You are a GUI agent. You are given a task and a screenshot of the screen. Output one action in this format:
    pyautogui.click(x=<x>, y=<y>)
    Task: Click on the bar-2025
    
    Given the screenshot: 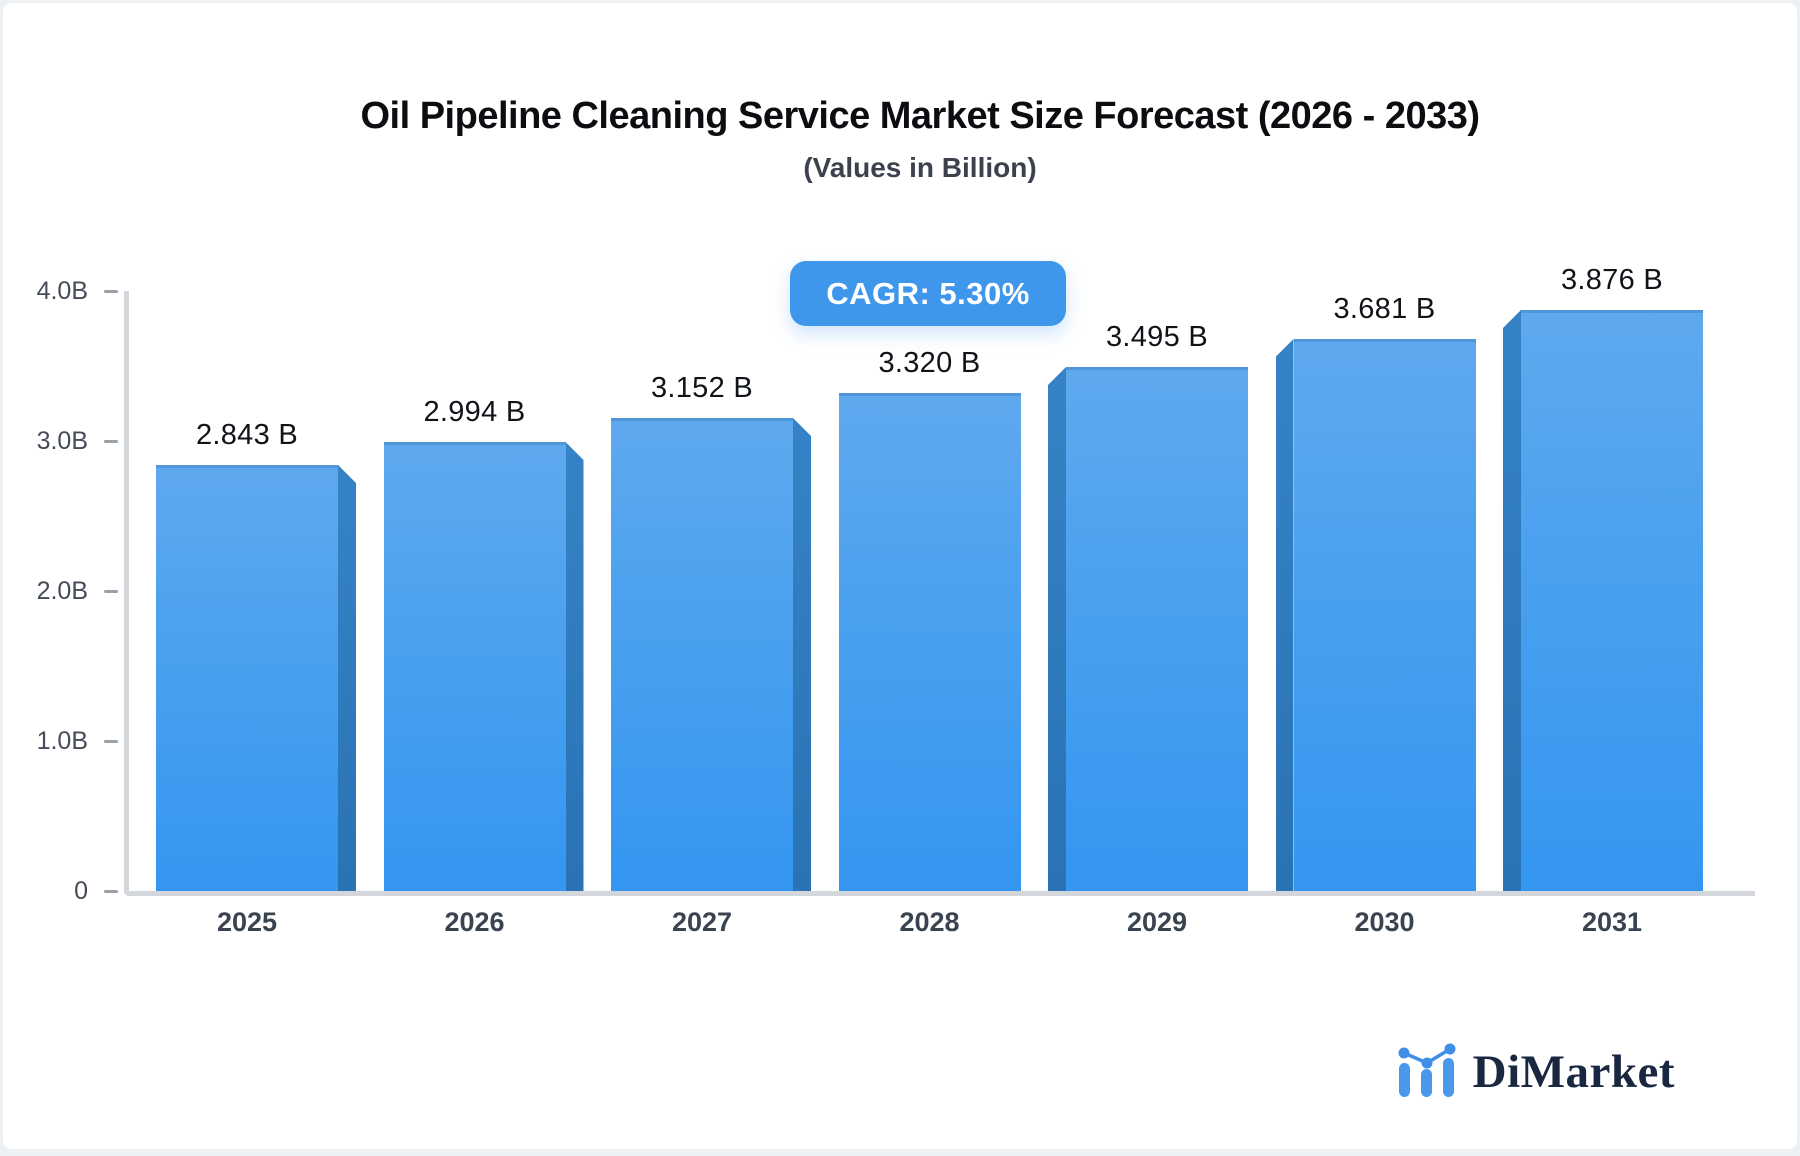 What is the action you would take?
    pyautogui.click(x=247, y=678)
    